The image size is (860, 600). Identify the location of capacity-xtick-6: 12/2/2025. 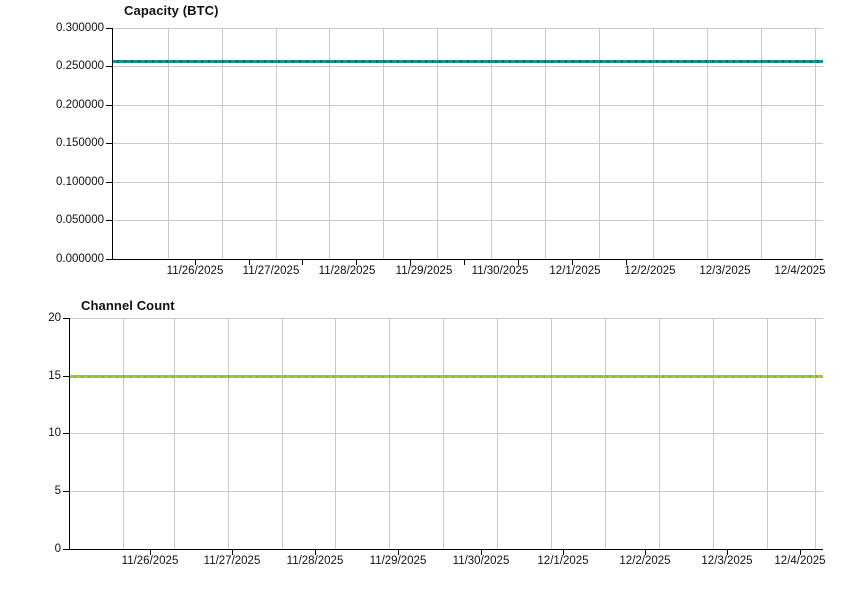
(650, 271).